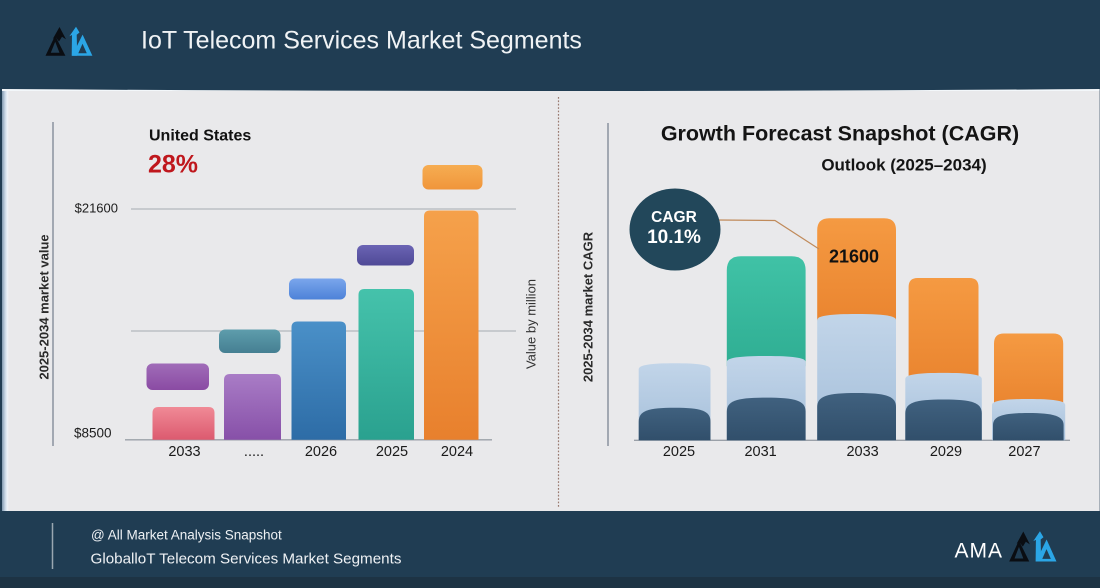 The image size is (1100, 588). Describe the element at coordinates (588, 306) in the screenshot. I see `svg-text: 2025-2034 market CAGR` at that location.